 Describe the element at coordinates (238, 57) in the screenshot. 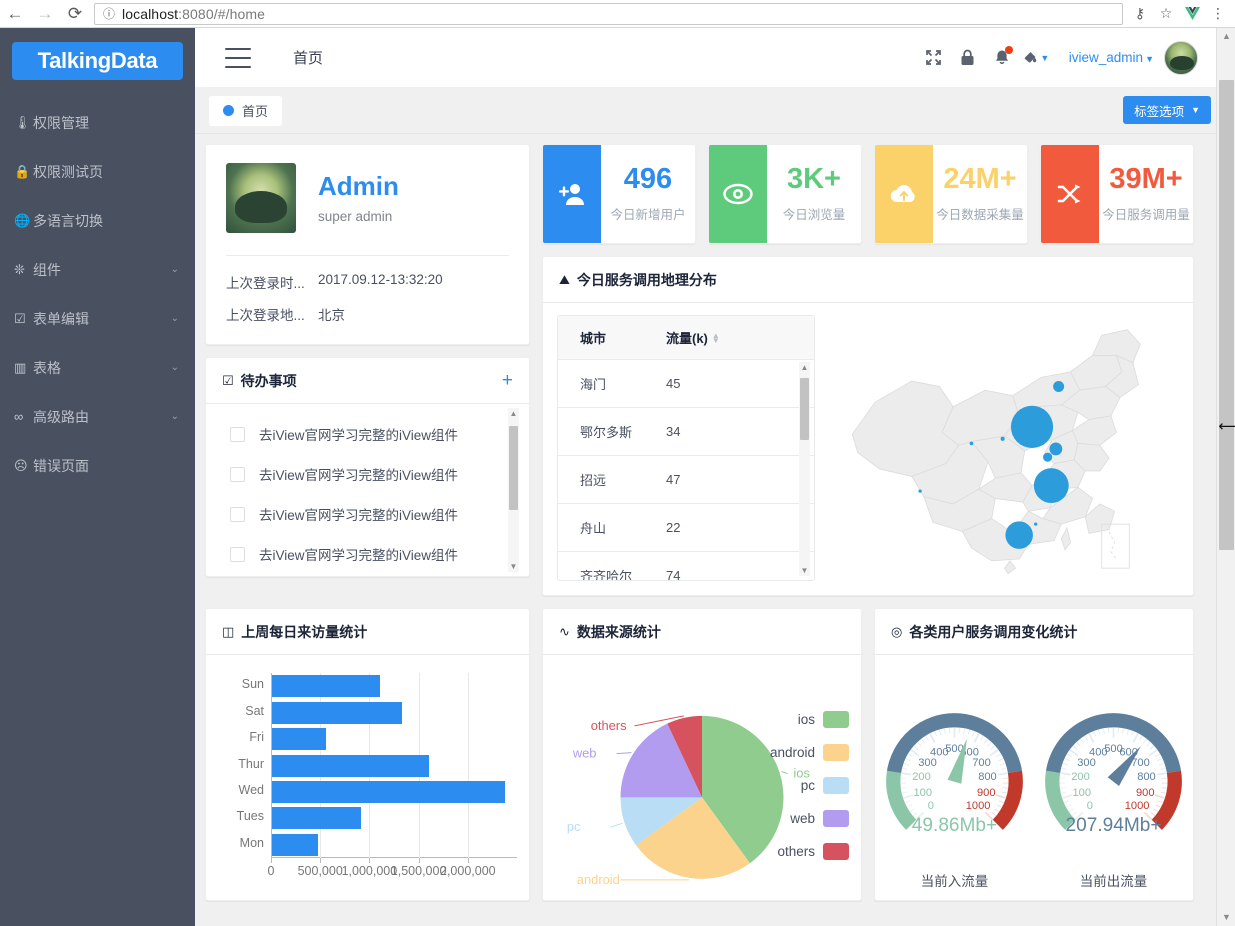

I see `hamburger-menu-icon` at that location.